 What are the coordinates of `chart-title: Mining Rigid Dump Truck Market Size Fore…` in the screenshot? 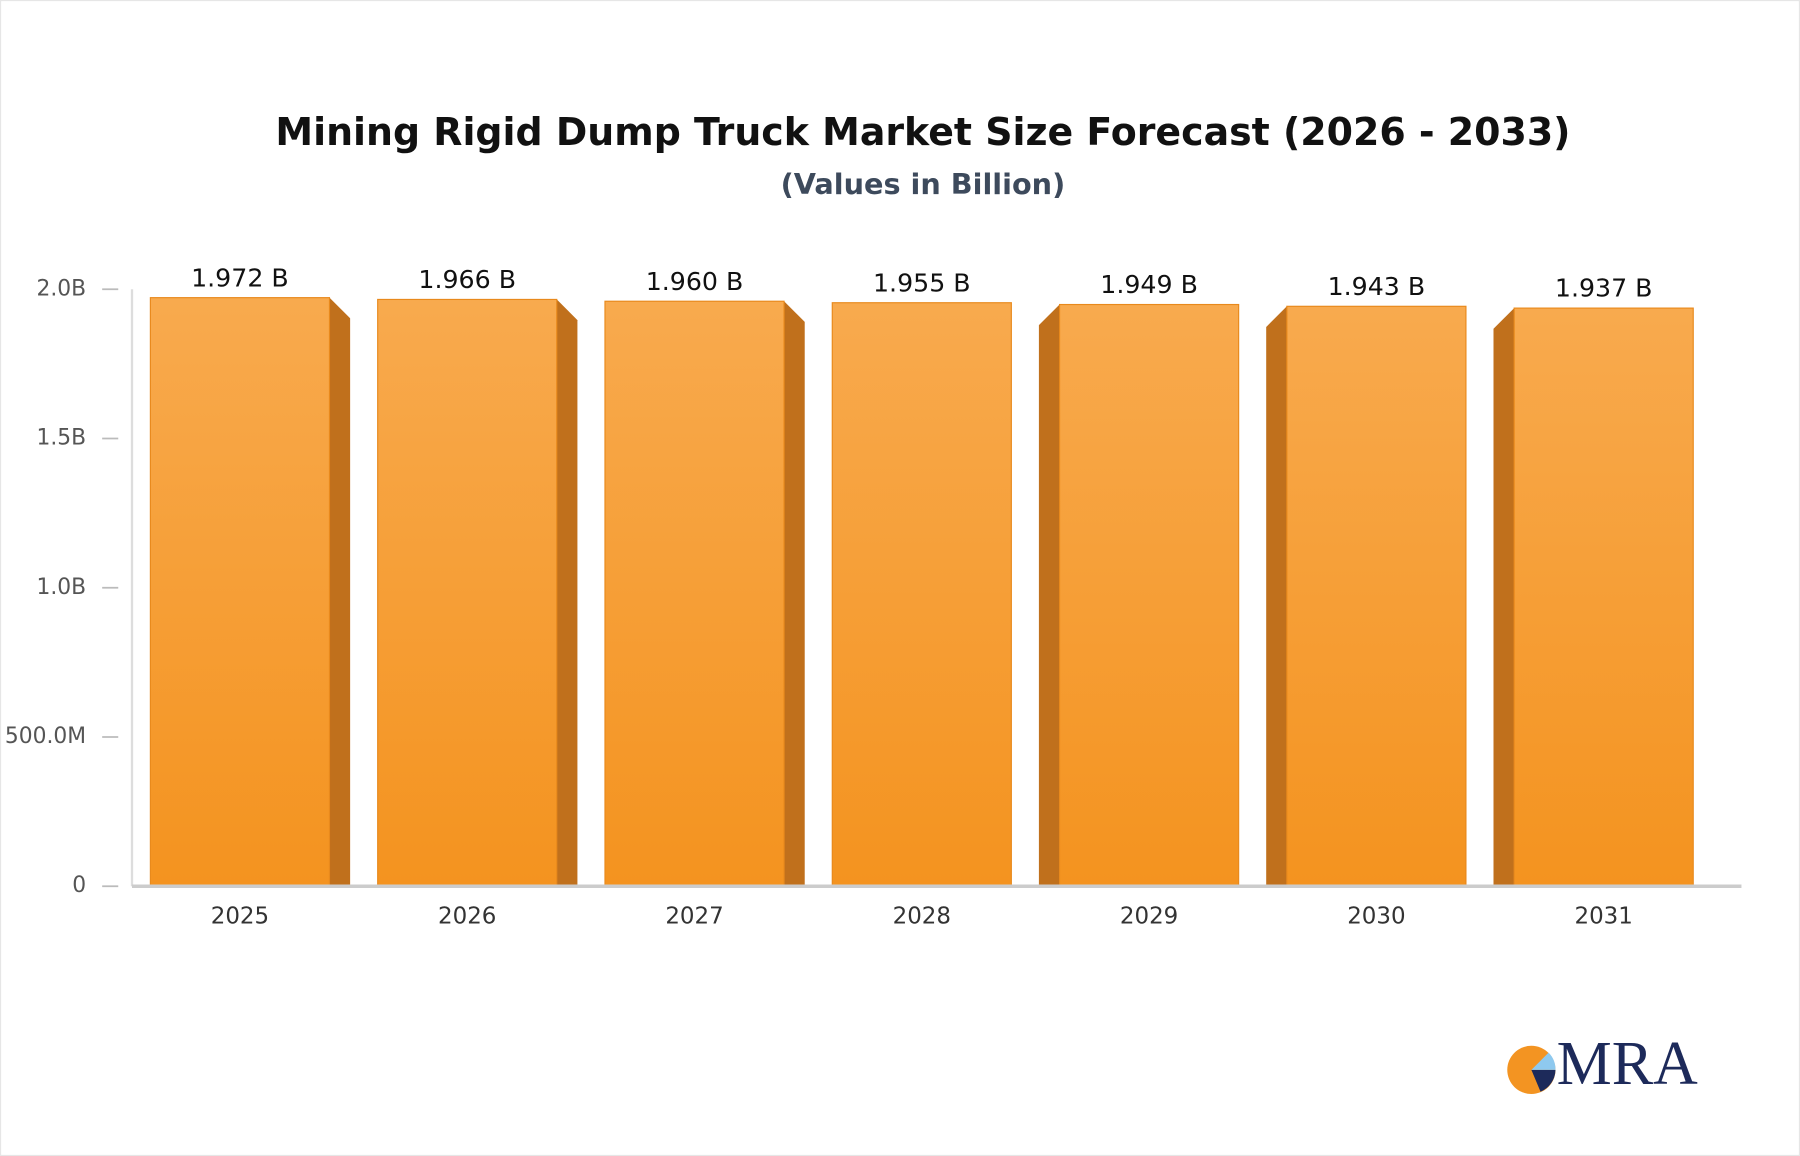 It's located at (922, 132).